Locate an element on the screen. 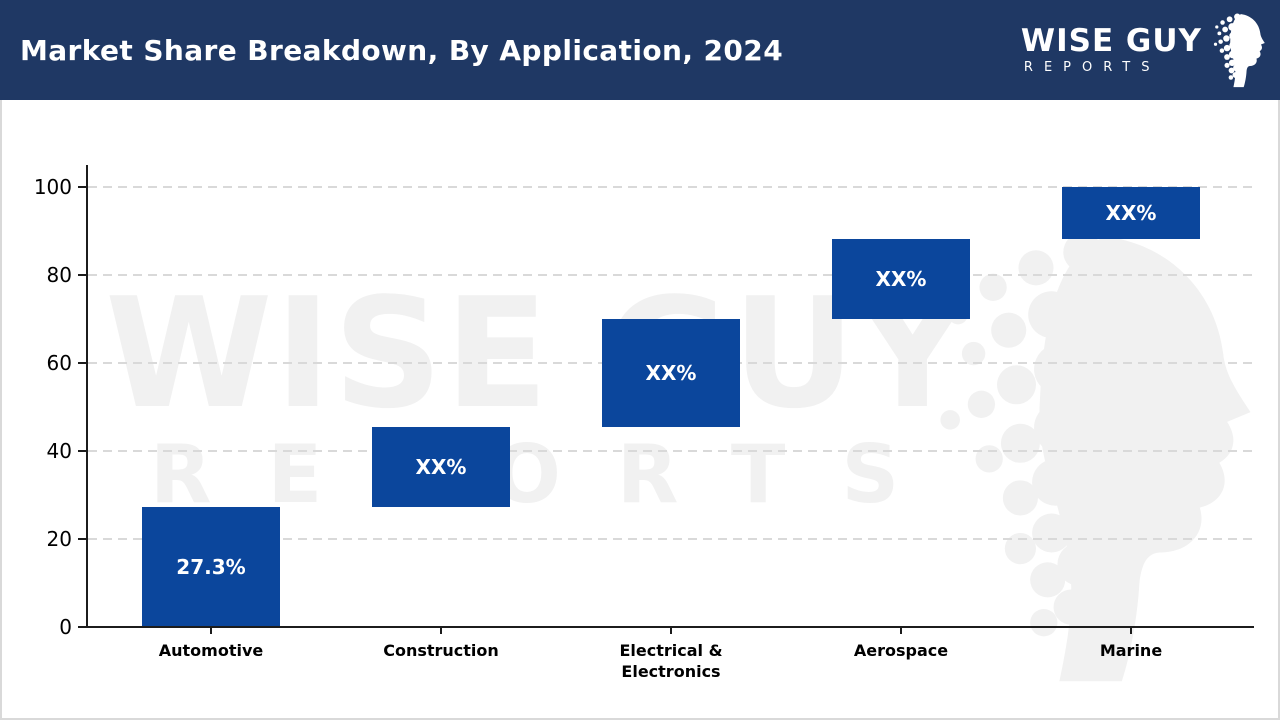 This screenshot has width=1280, height=720. x-tick-label-line: Automotive is located at coordinates (211, 650).